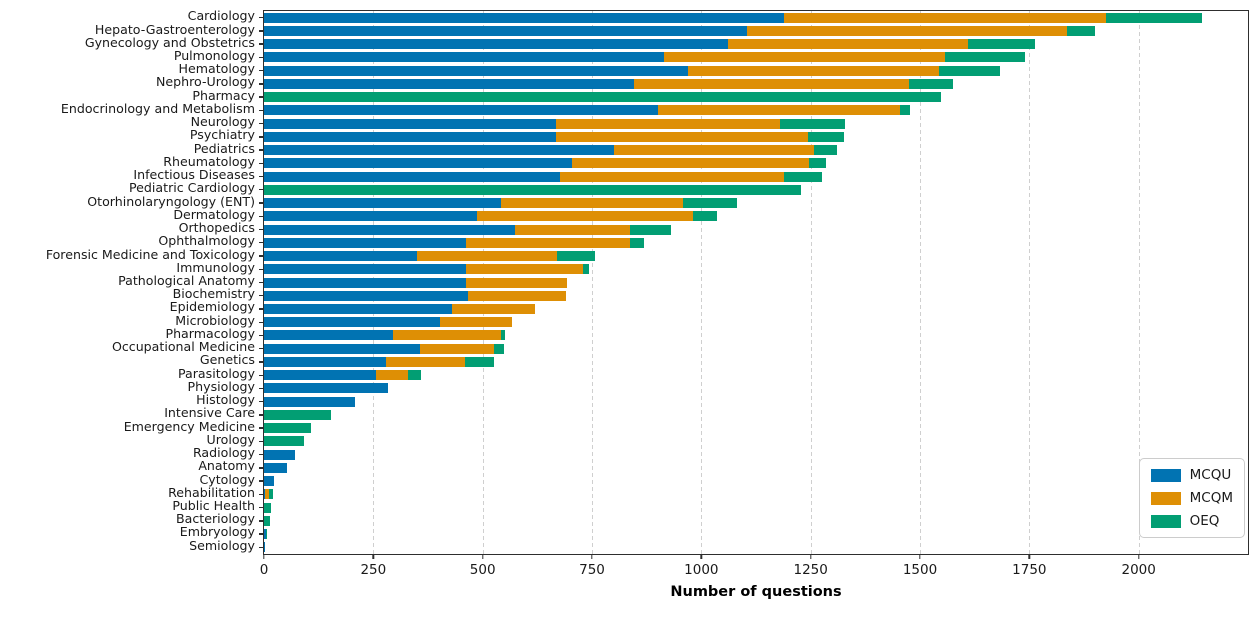 The image size is (1257, 618). Describe the element at coordinates (210, 333) in the screenshot. I see `y-tick-label: Pharmacology` at that location.